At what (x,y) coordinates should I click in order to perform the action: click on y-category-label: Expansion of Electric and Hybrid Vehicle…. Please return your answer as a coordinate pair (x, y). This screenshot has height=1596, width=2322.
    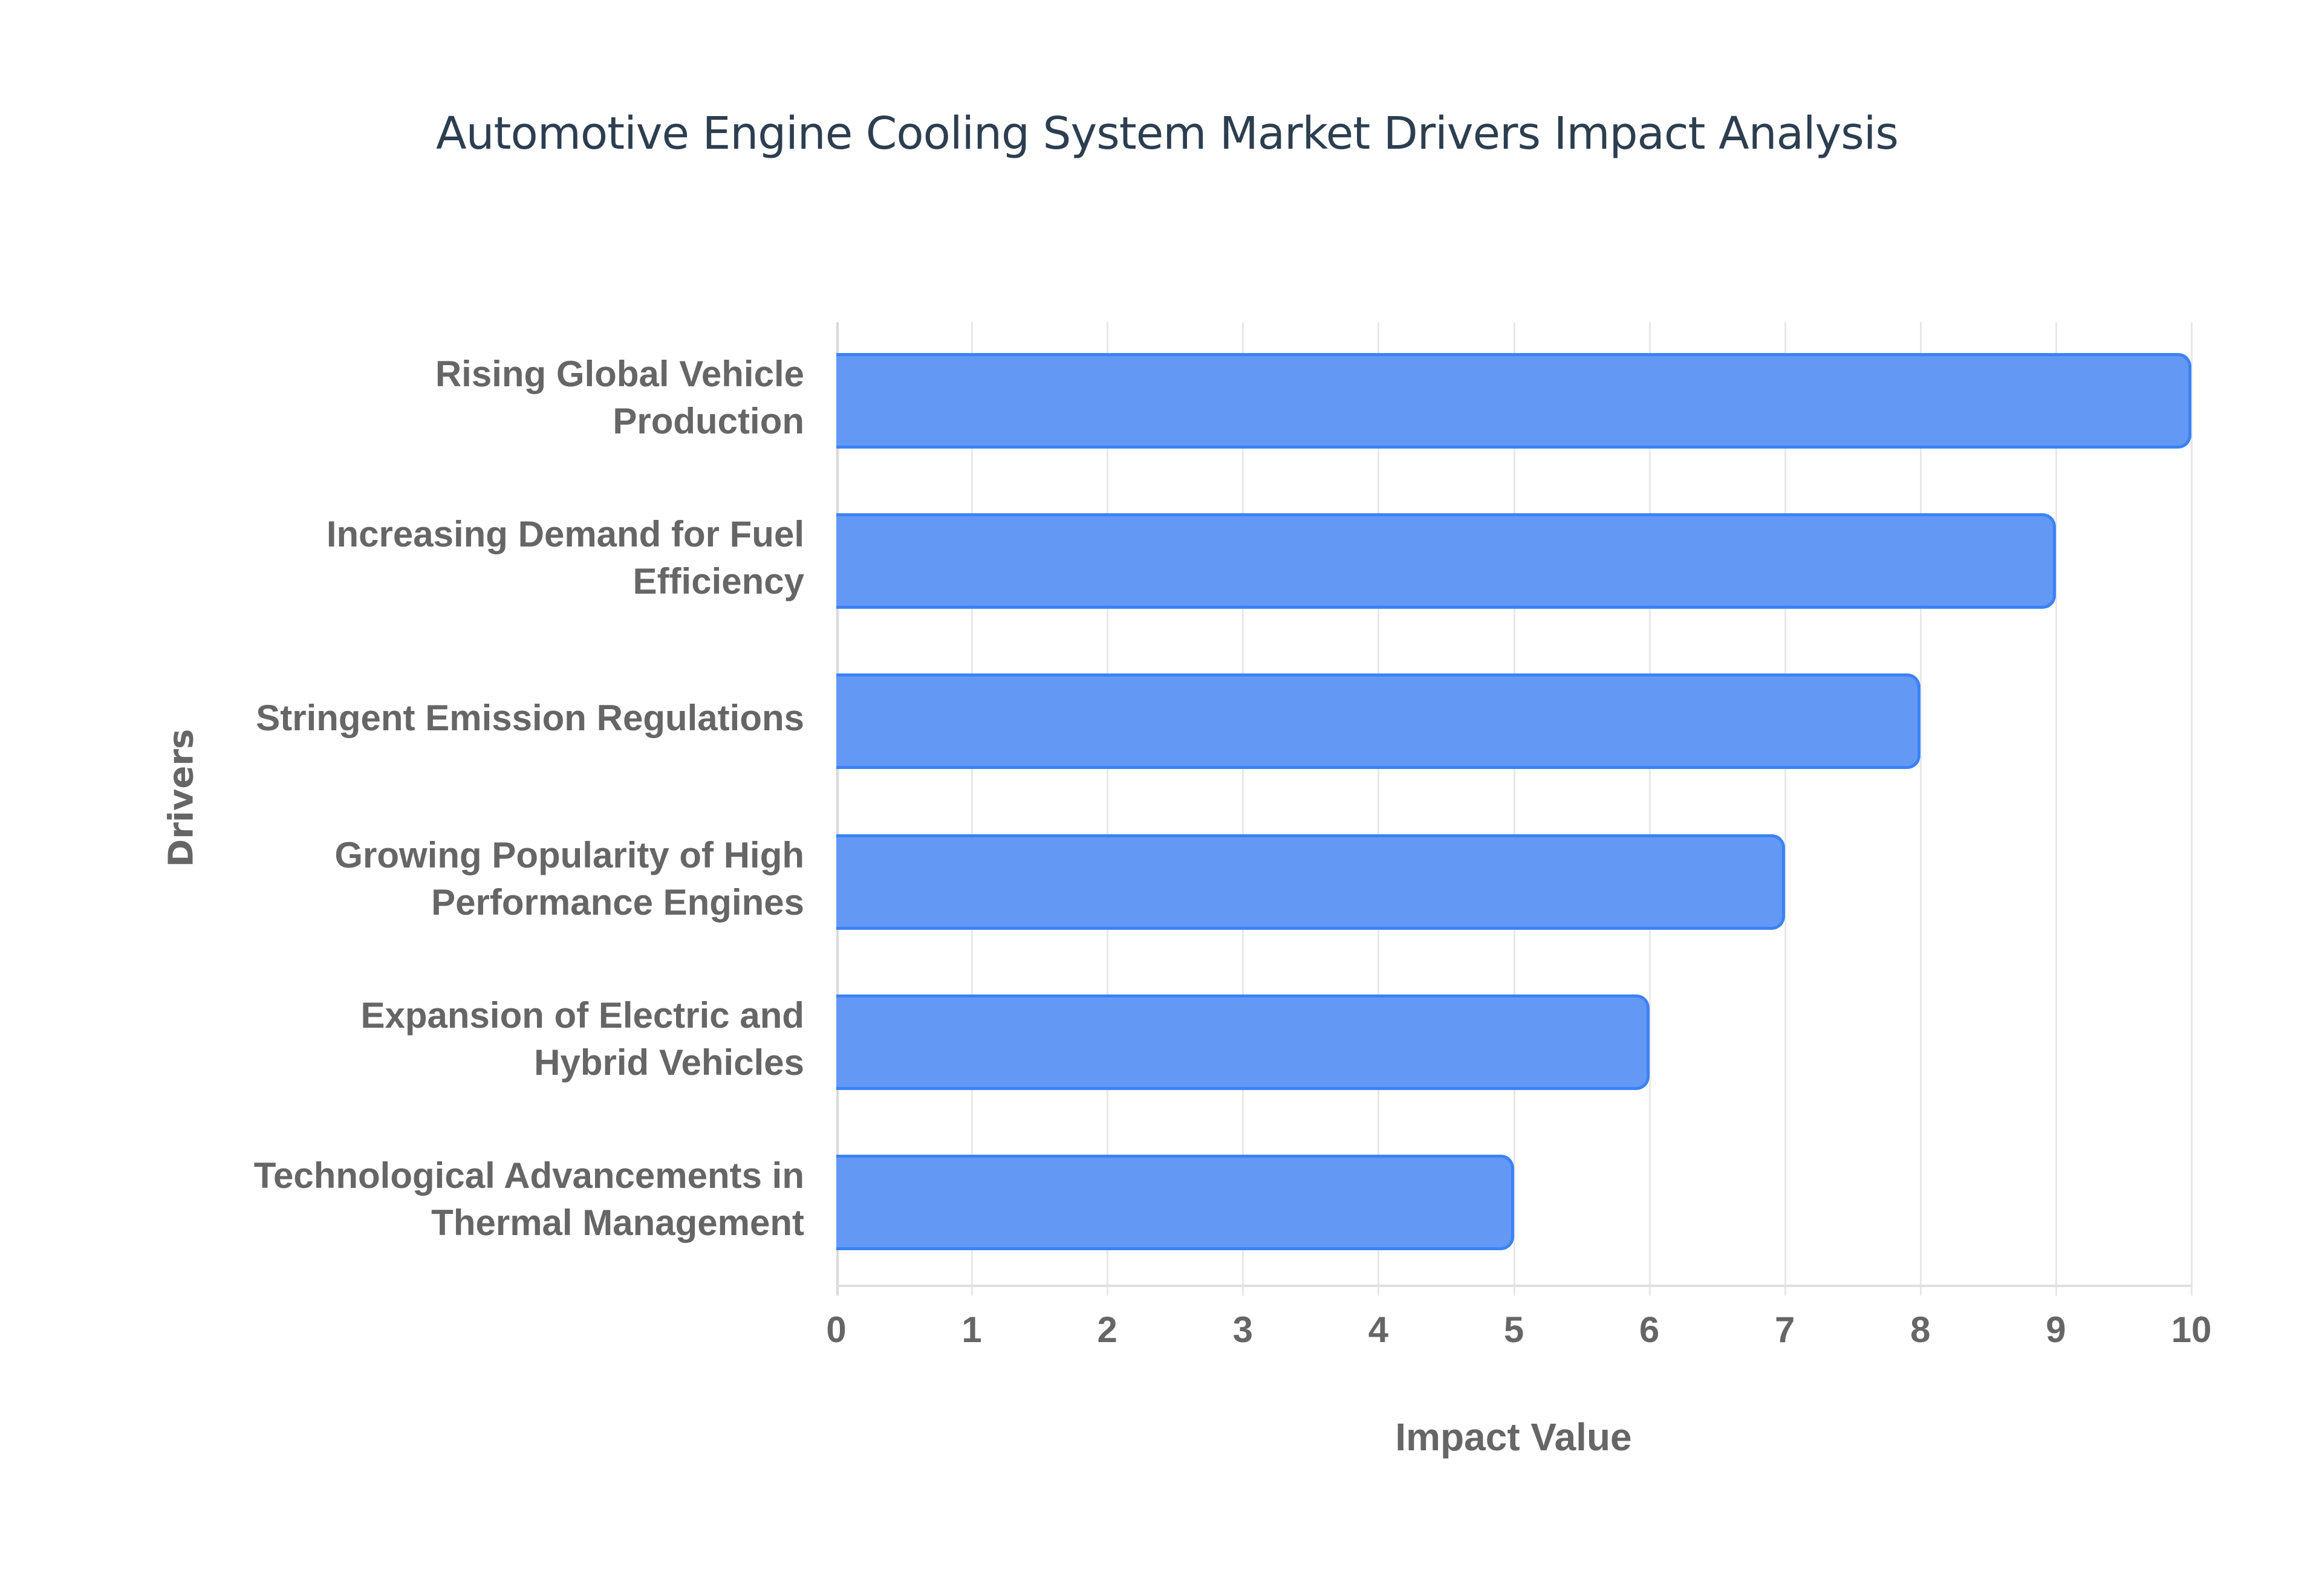
    Looking at the image, I should click on (582, 1039).